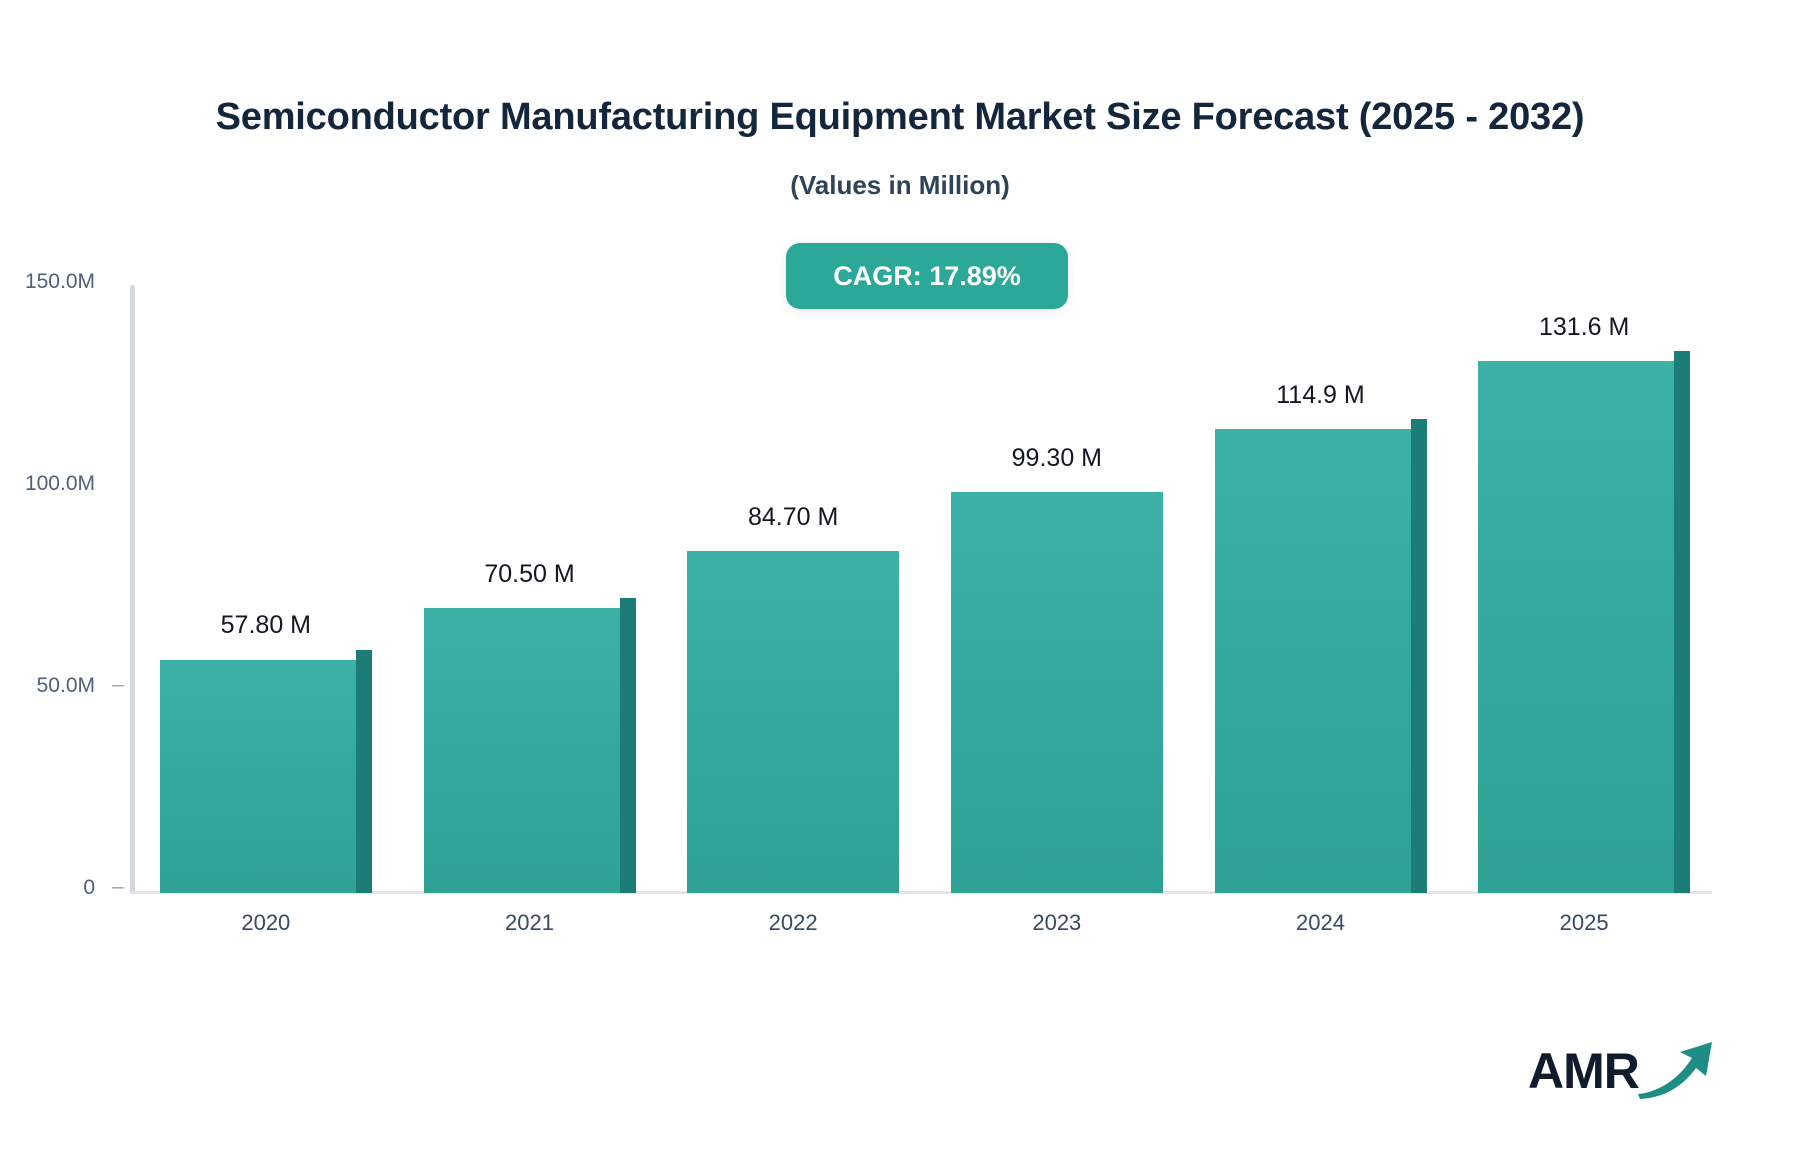 Image resolution: width=1800 pixels, height=1156 pixels. Describe the element at coordinates (1056, 457) in the screenshot. I see `bar-value-label: 99.30 M` at that location.